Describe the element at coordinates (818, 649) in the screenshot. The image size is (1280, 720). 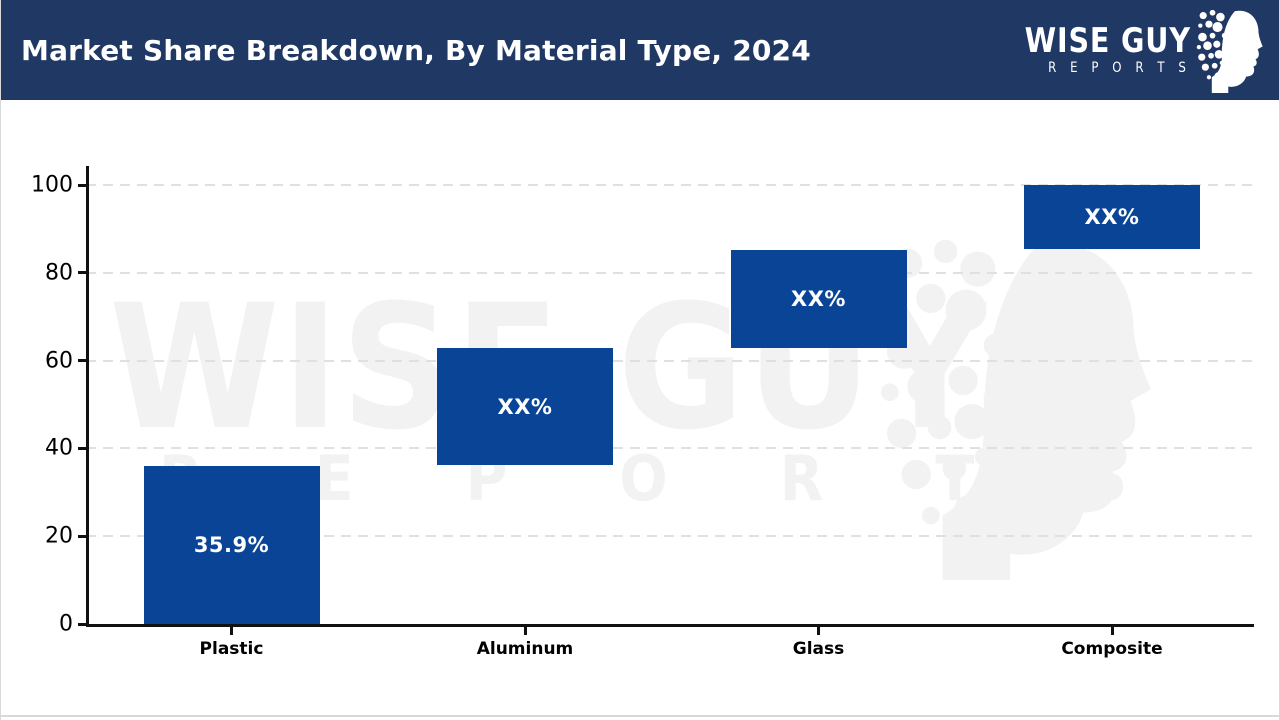
I see `x-category-label: Glass` at that location.